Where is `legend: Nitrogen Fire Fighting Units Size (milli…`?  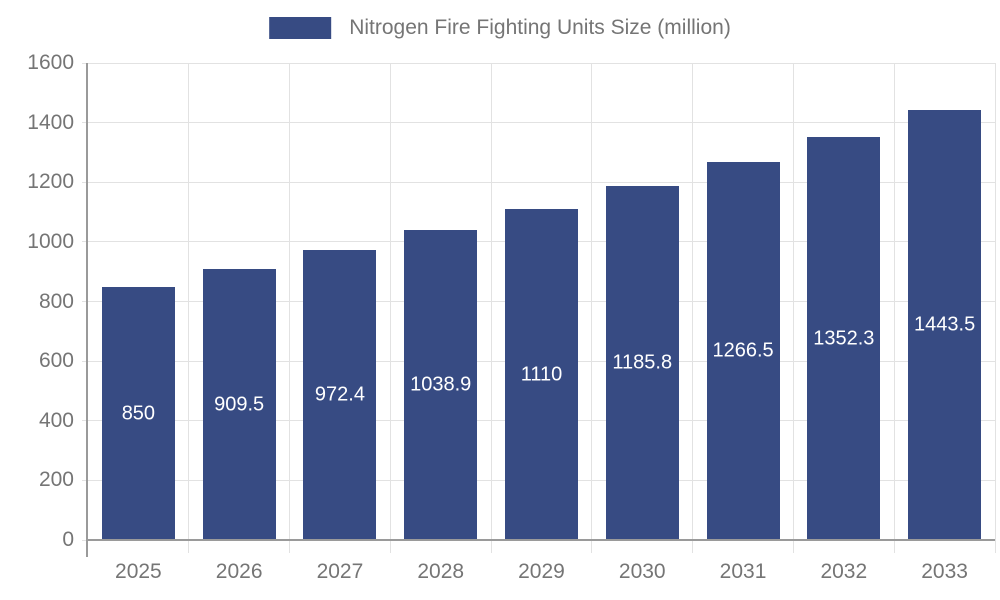 legend: Nitrogen Fire Fighting Units Size (milli… is located at coordinates (500, 28).